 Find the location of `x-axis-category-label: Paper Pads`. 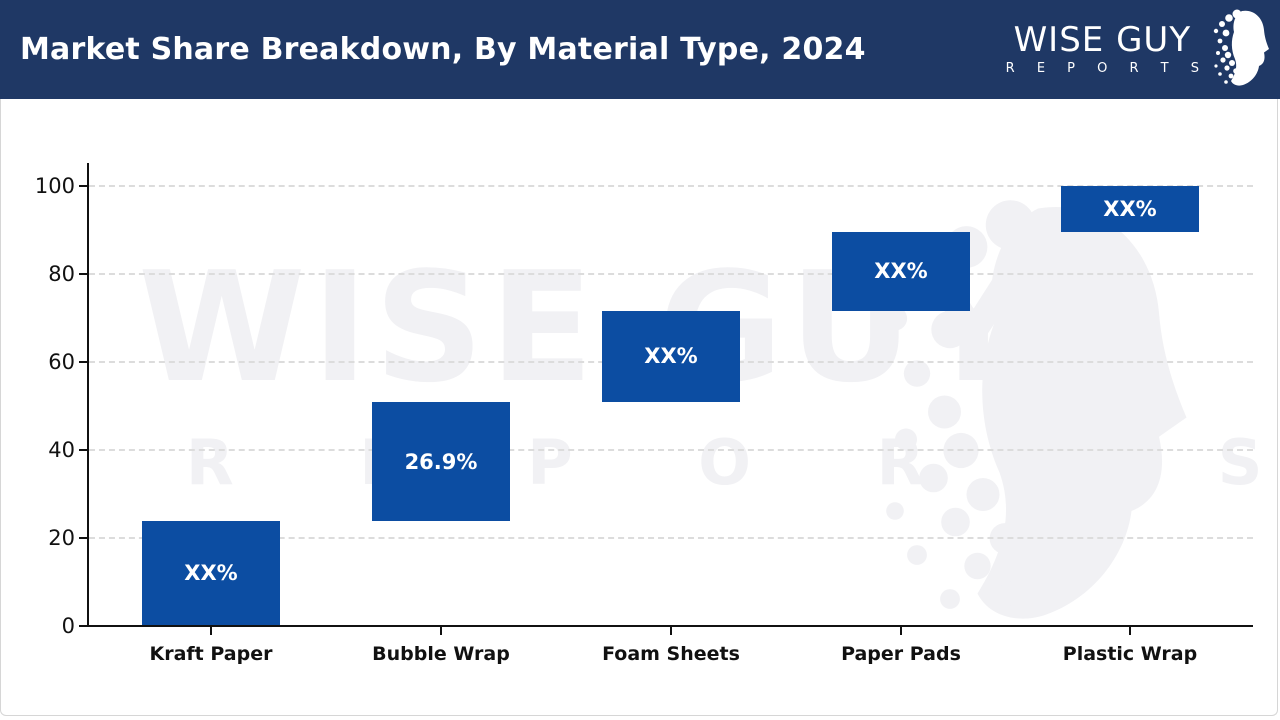

x-axis-category-label: Paper Pads is located at coordinates (901, 654).